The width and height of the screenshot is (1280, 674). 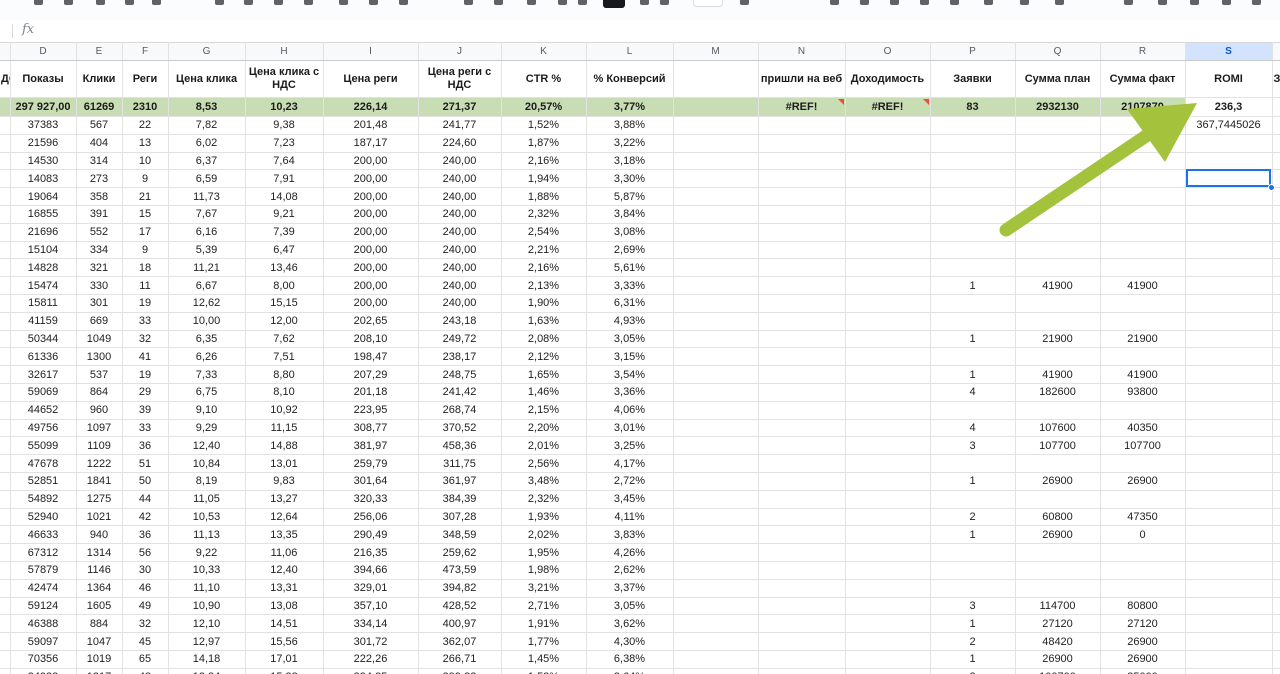 What do you see at coordinates (207, 374) in the screenshot?
I see `cell: 7,33` at bounding box center [207, 374].